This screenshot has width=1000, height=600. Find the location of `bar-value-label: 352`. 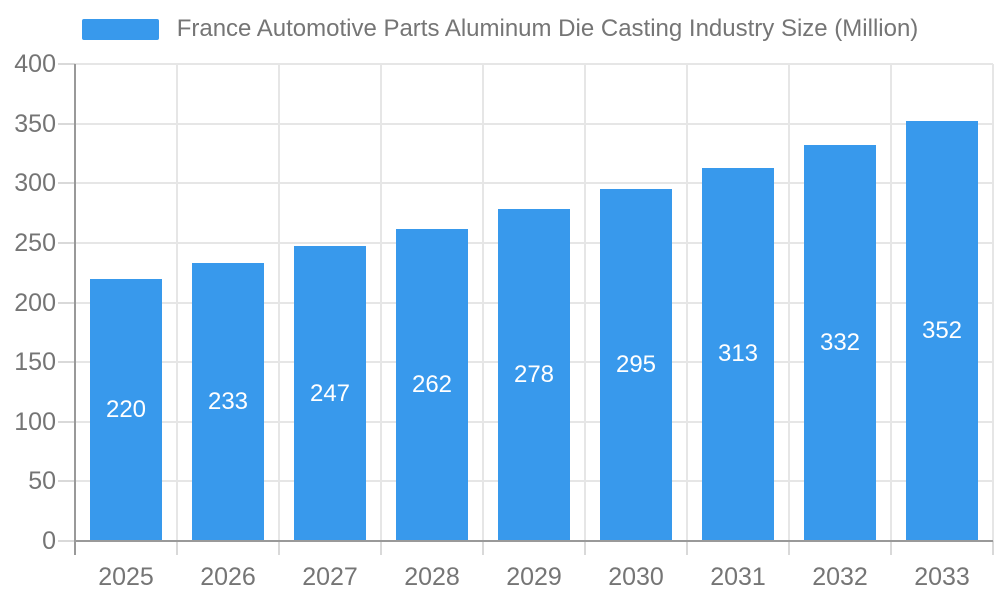

bar-value-label: 352 is located at coordinates (942, 331).